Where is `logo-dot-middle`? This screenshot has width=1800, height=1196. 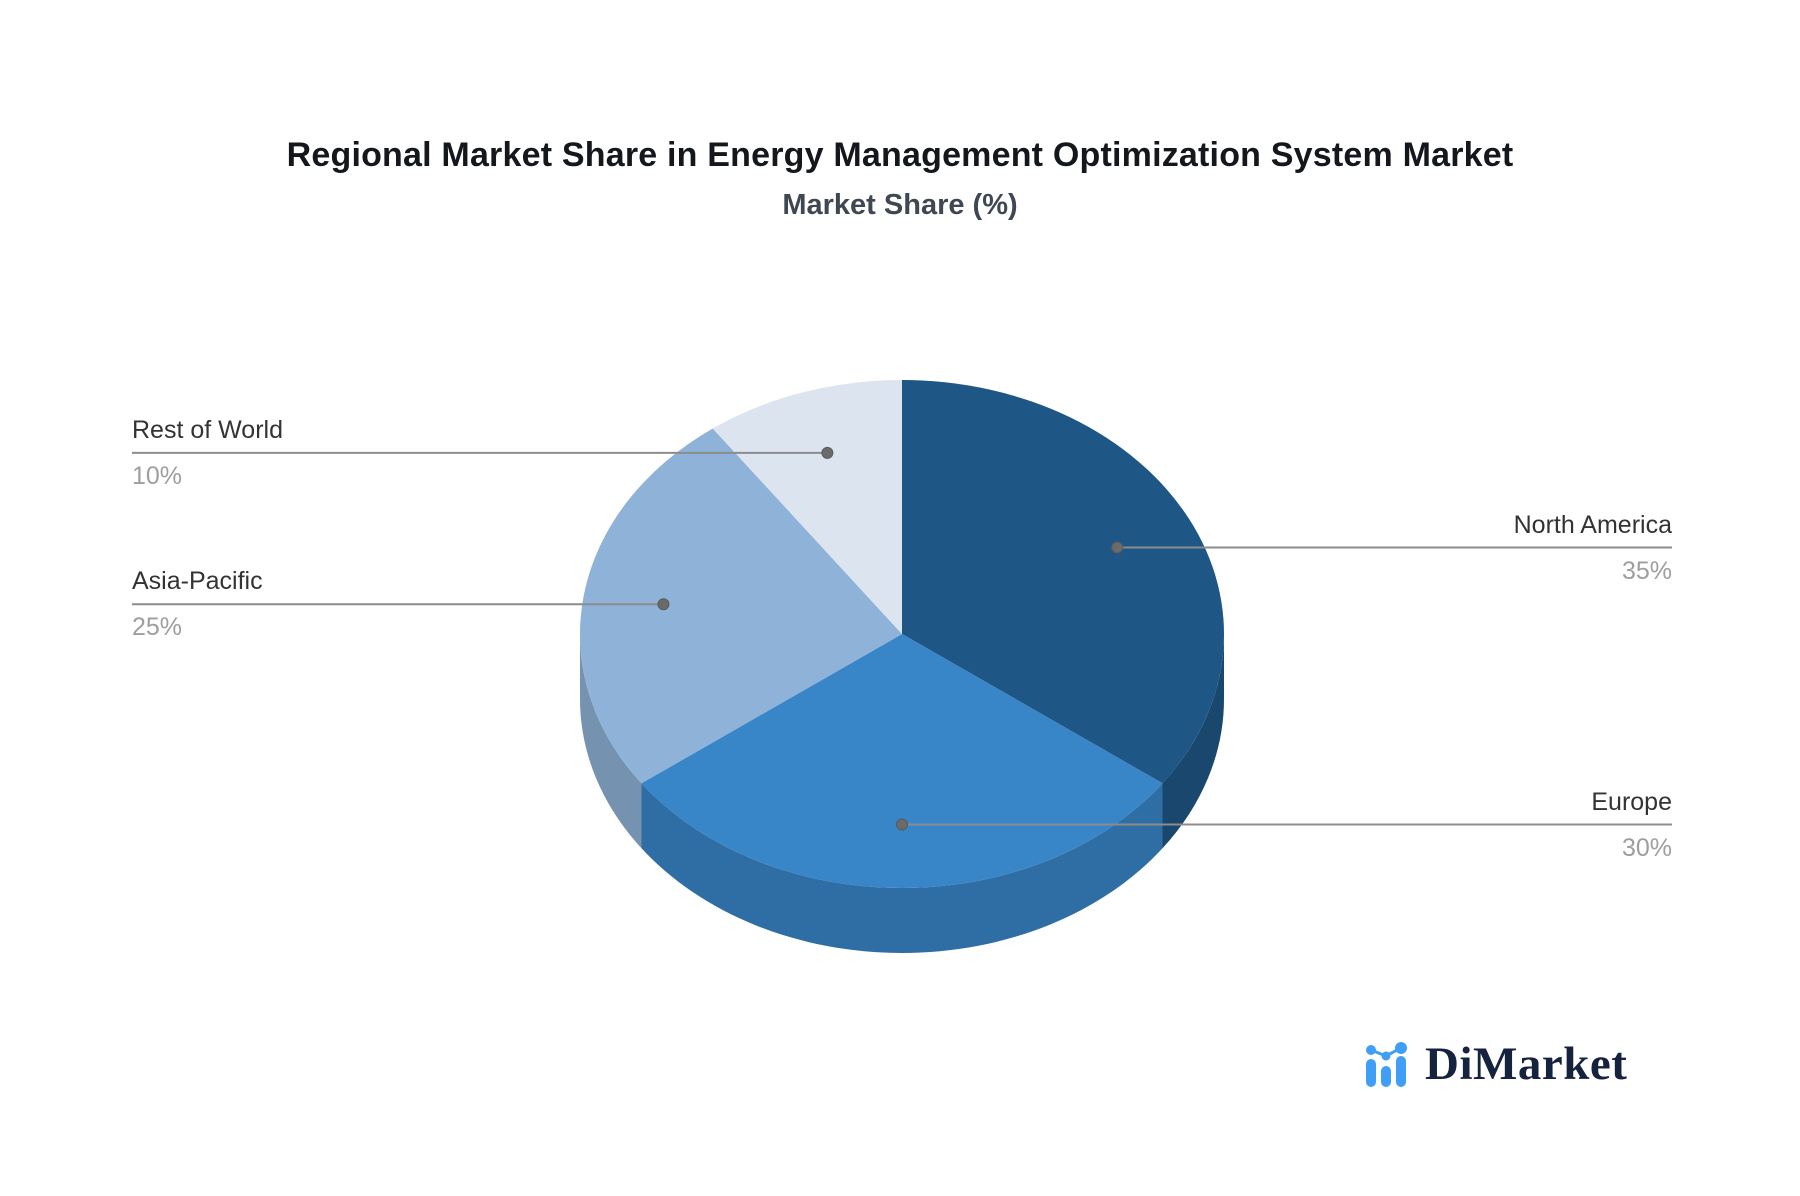
logo-dot-middle is located at coordinates (1386, 1056).